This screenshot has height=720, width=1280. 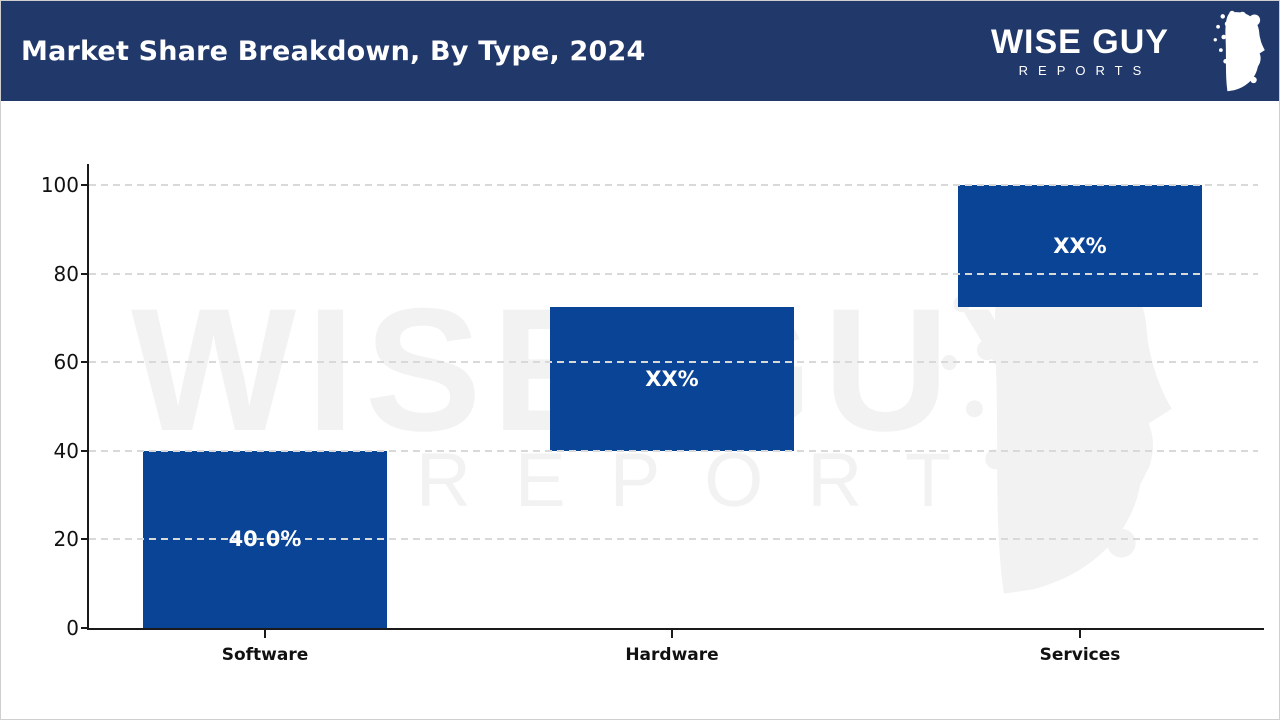 I want to click on wise-guy-reports-logo: WISE GUY REPORTS, so click(x=1129, y=51).